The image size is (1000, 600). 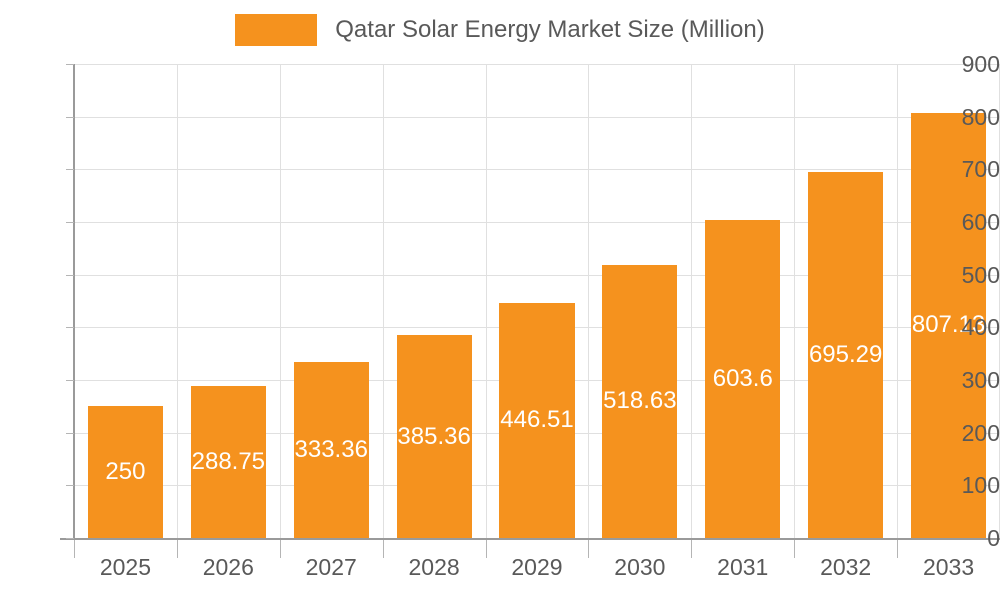 I want to click on y-axis-tick-label: 300, so click(x=980, y=380).